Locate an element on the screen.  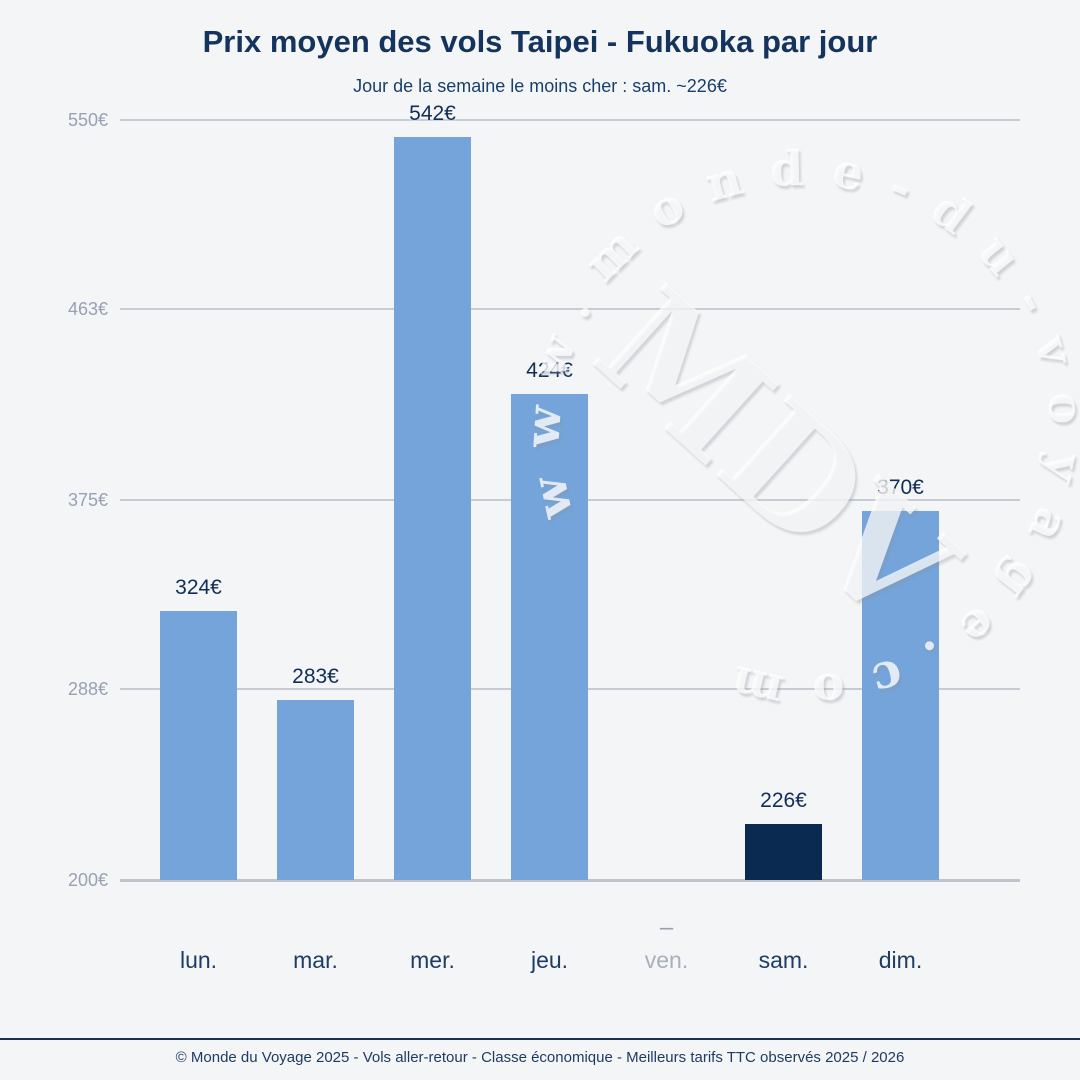
bar-value-label: 324€ is located at coordinates (198, 587).